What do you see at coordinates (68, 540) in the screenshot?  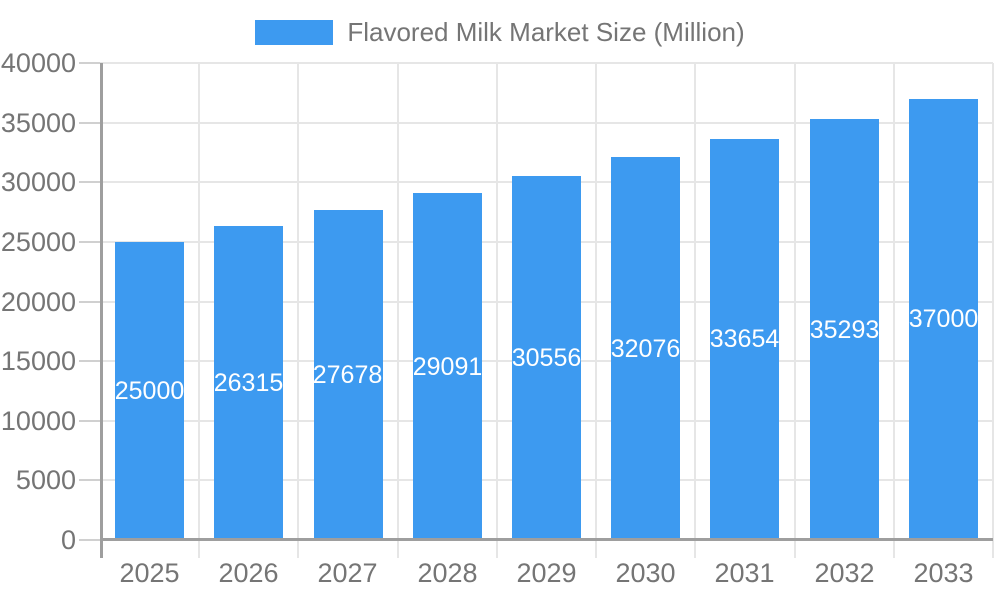 I see `y-axis-label: 0` at bounding box center [68, 540].